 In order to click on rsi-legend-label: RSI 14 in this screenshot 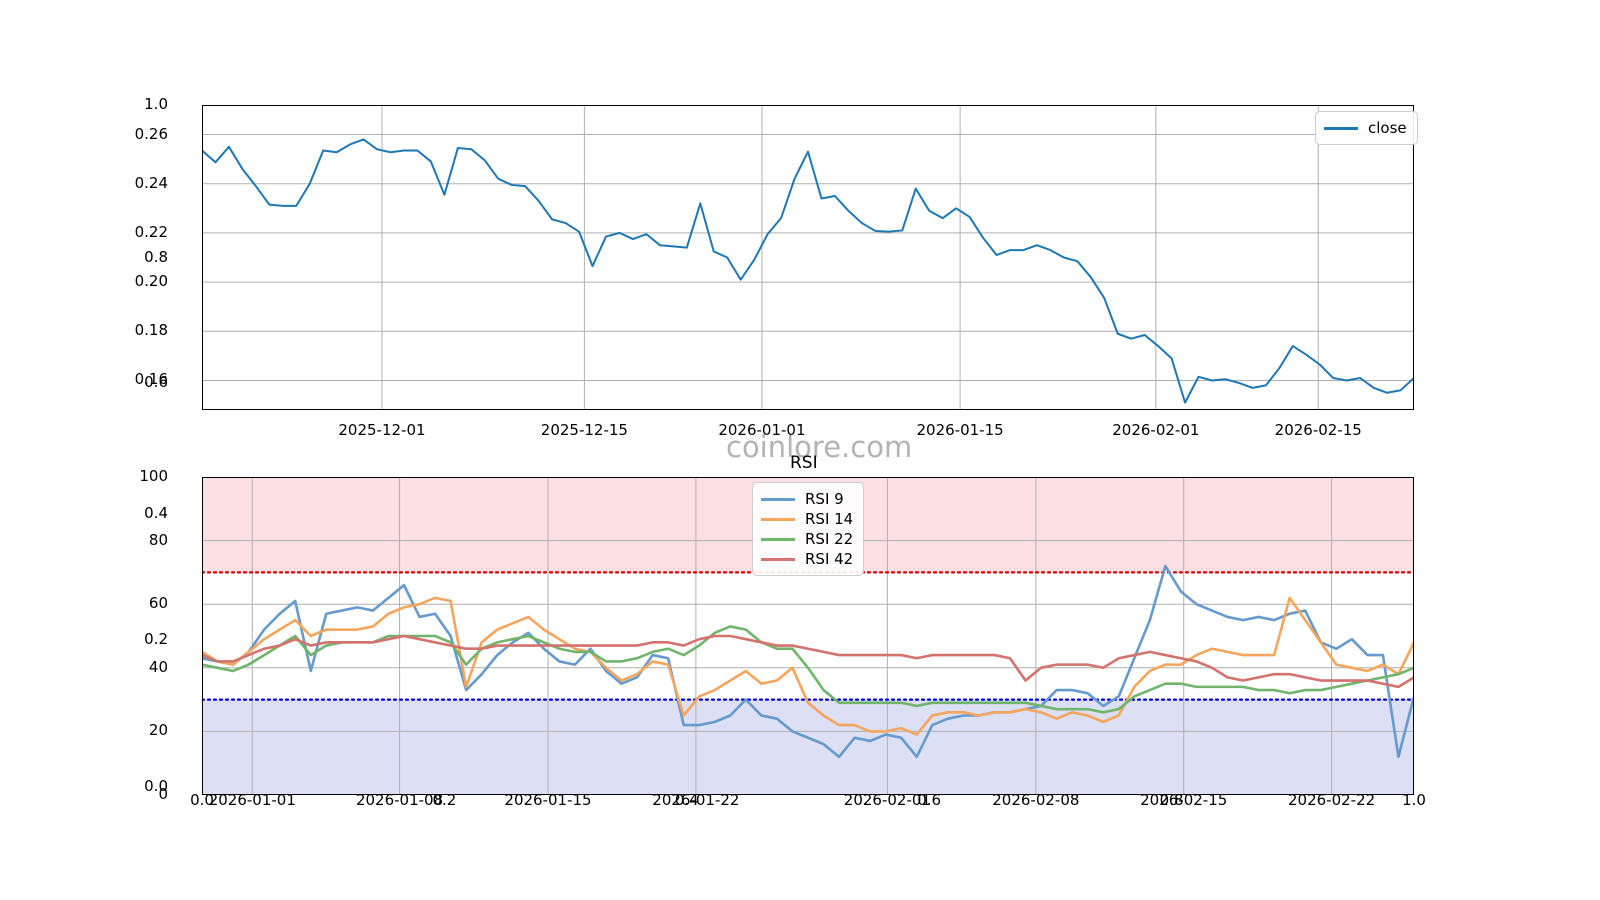, I will do `click(829, 519)`.